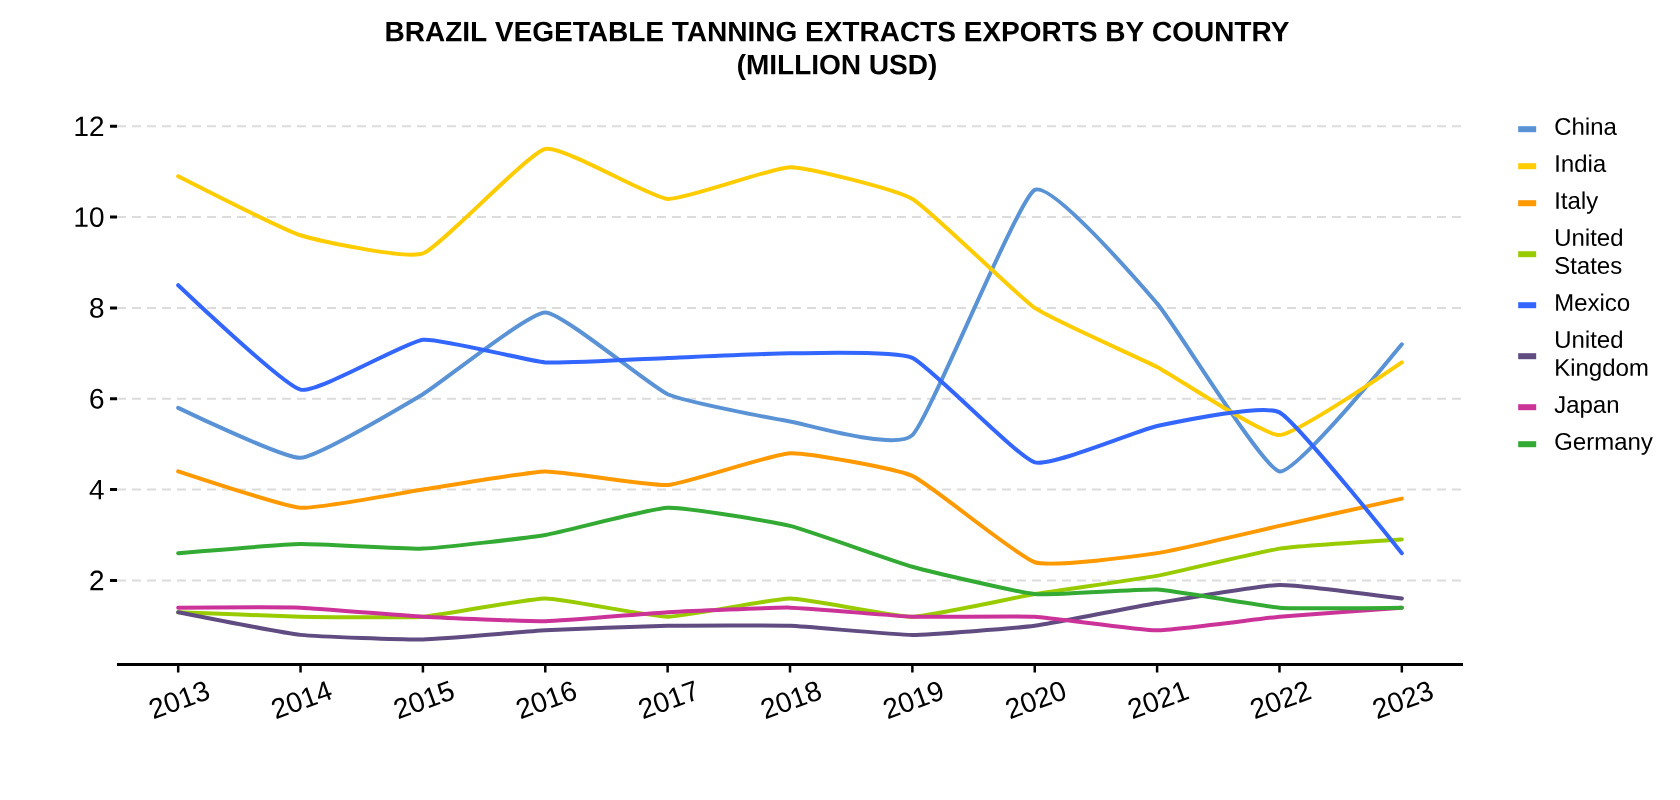 The height and width of the screenshot is (800, 1680). What do you see at coordinates (1586, 407) in the screenshot?
I see `legend-label: Japan` at bounding box center [1586, 407].